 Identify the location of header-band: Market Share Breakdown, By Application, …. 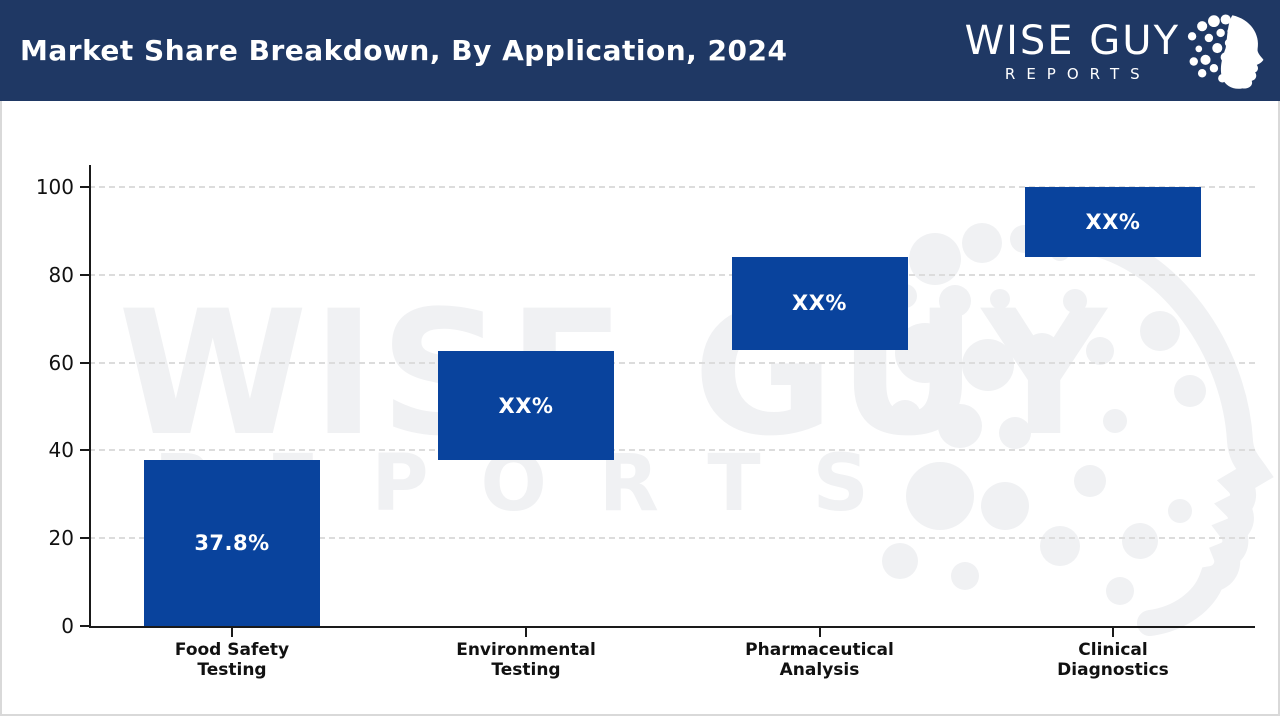
(640, 50).